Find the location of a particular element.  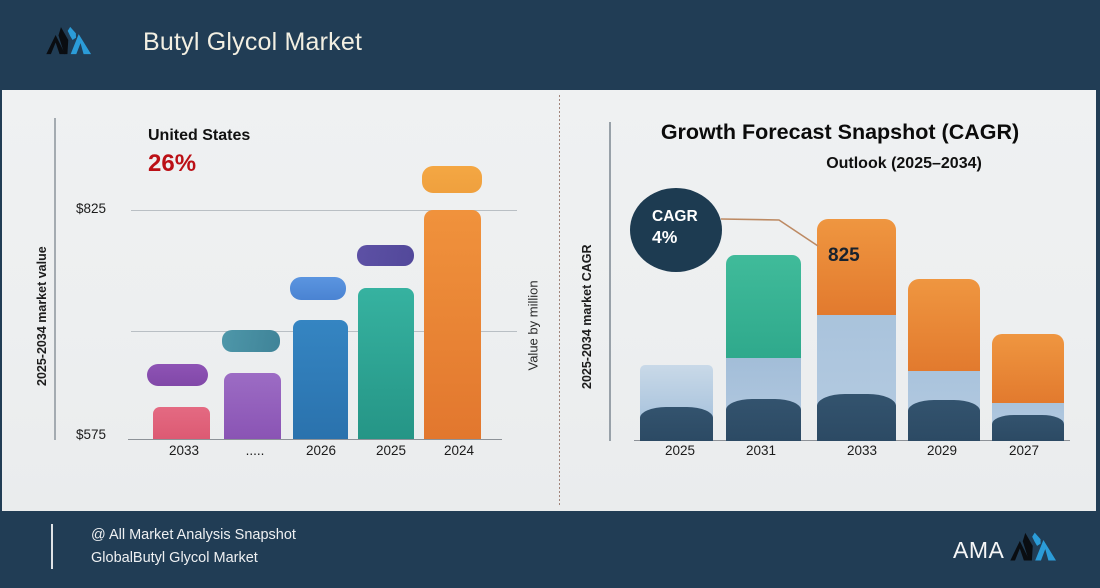

svg-text: 4% is located at coordinates (665, 237).